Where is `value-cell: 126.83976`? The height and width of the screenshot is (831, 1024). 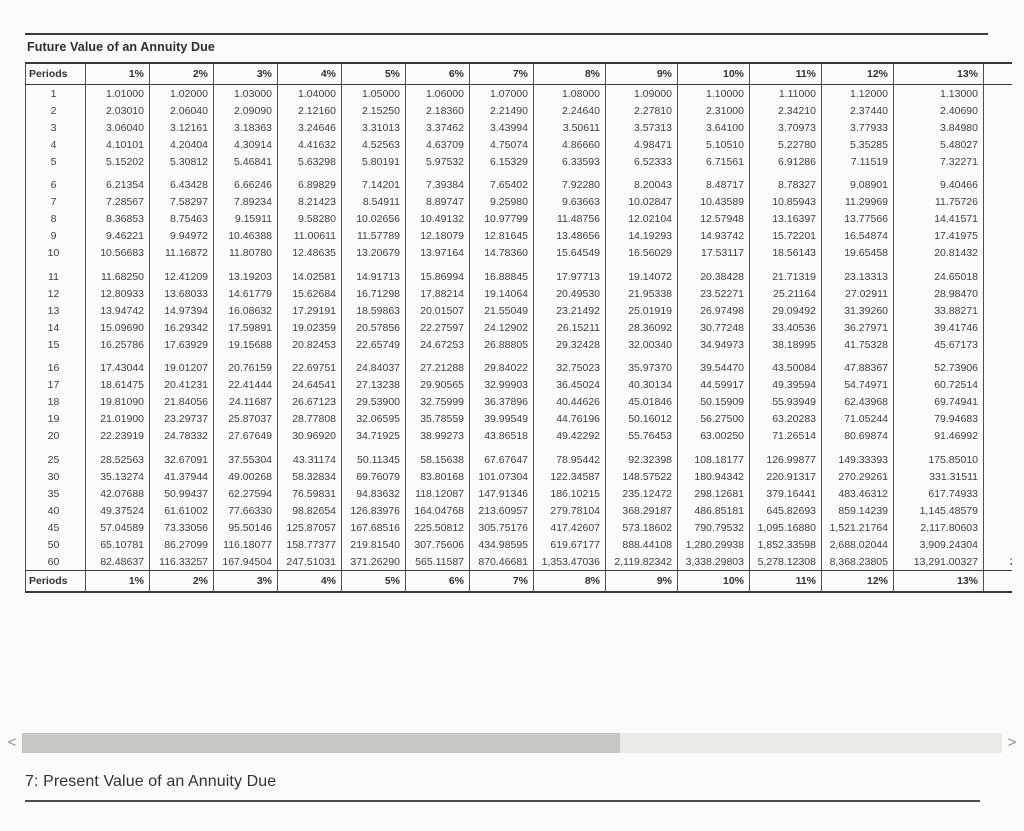
value-cell: 126.83976 is located at coordinates (373, 510).